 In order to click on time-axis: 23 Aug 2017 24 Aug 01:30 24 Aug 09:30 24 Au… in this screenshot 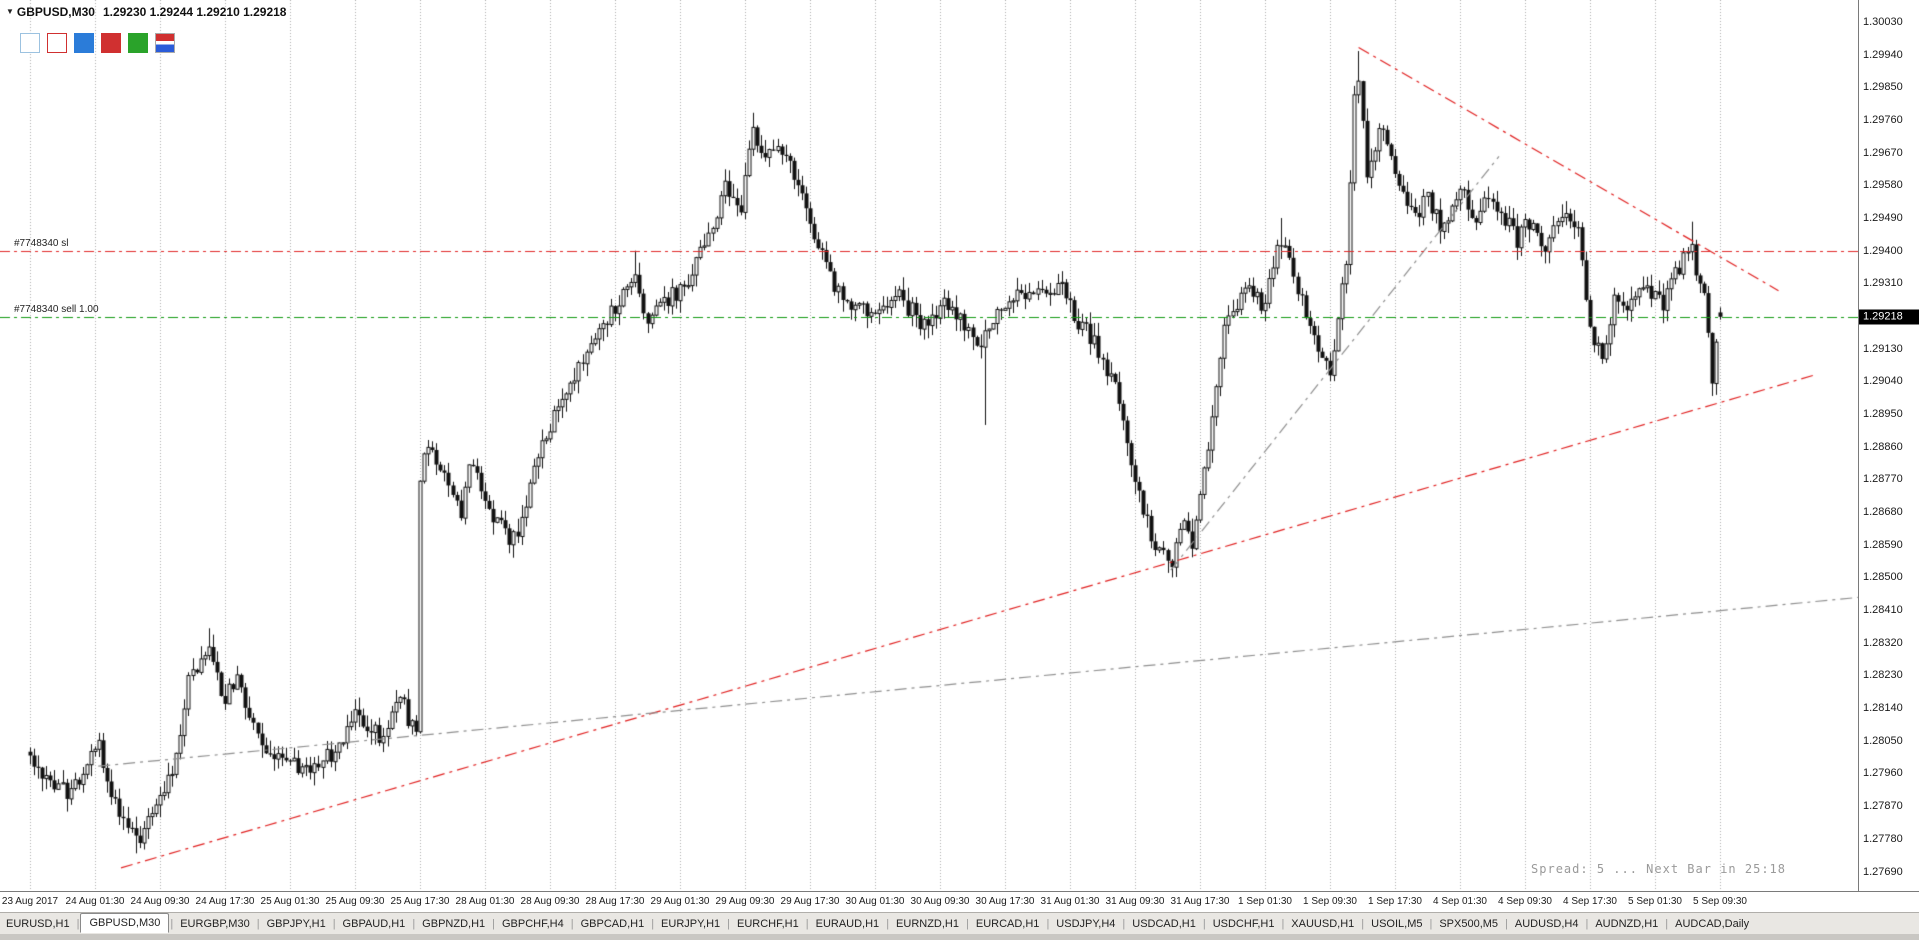, I will do `click(959, 901)`.